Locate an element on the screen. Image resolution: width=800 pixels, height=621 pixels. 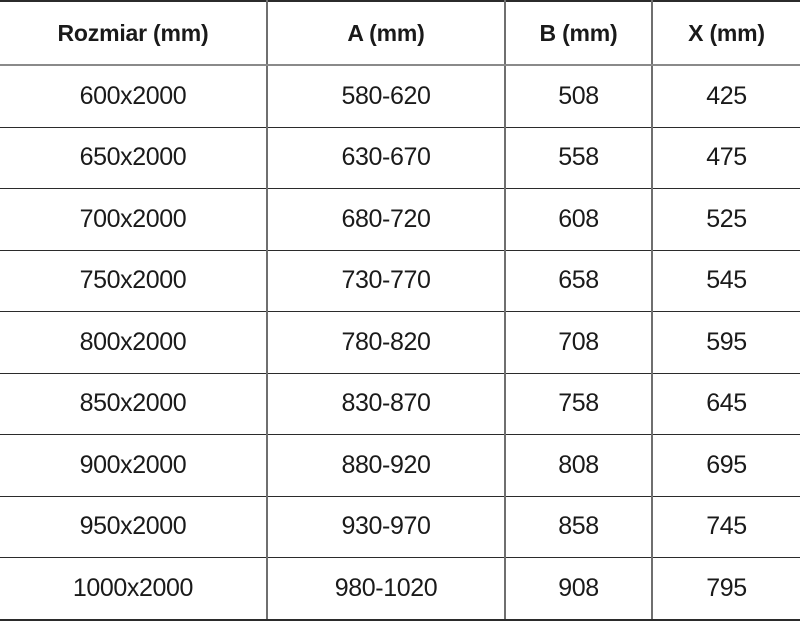
column-header-size: Rozmiar (mm) is located at coordinates (134, 33).